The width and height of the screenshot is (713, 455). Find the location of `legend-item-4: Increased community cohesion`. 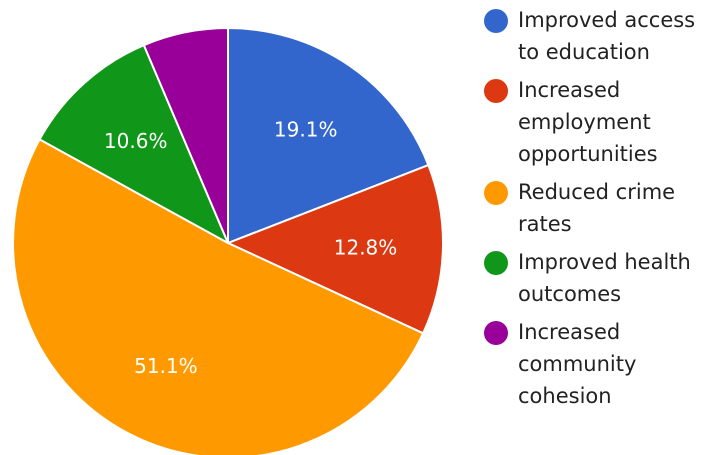

legend-item-4: Increased community cohesion is located at coordinates (598, 364).